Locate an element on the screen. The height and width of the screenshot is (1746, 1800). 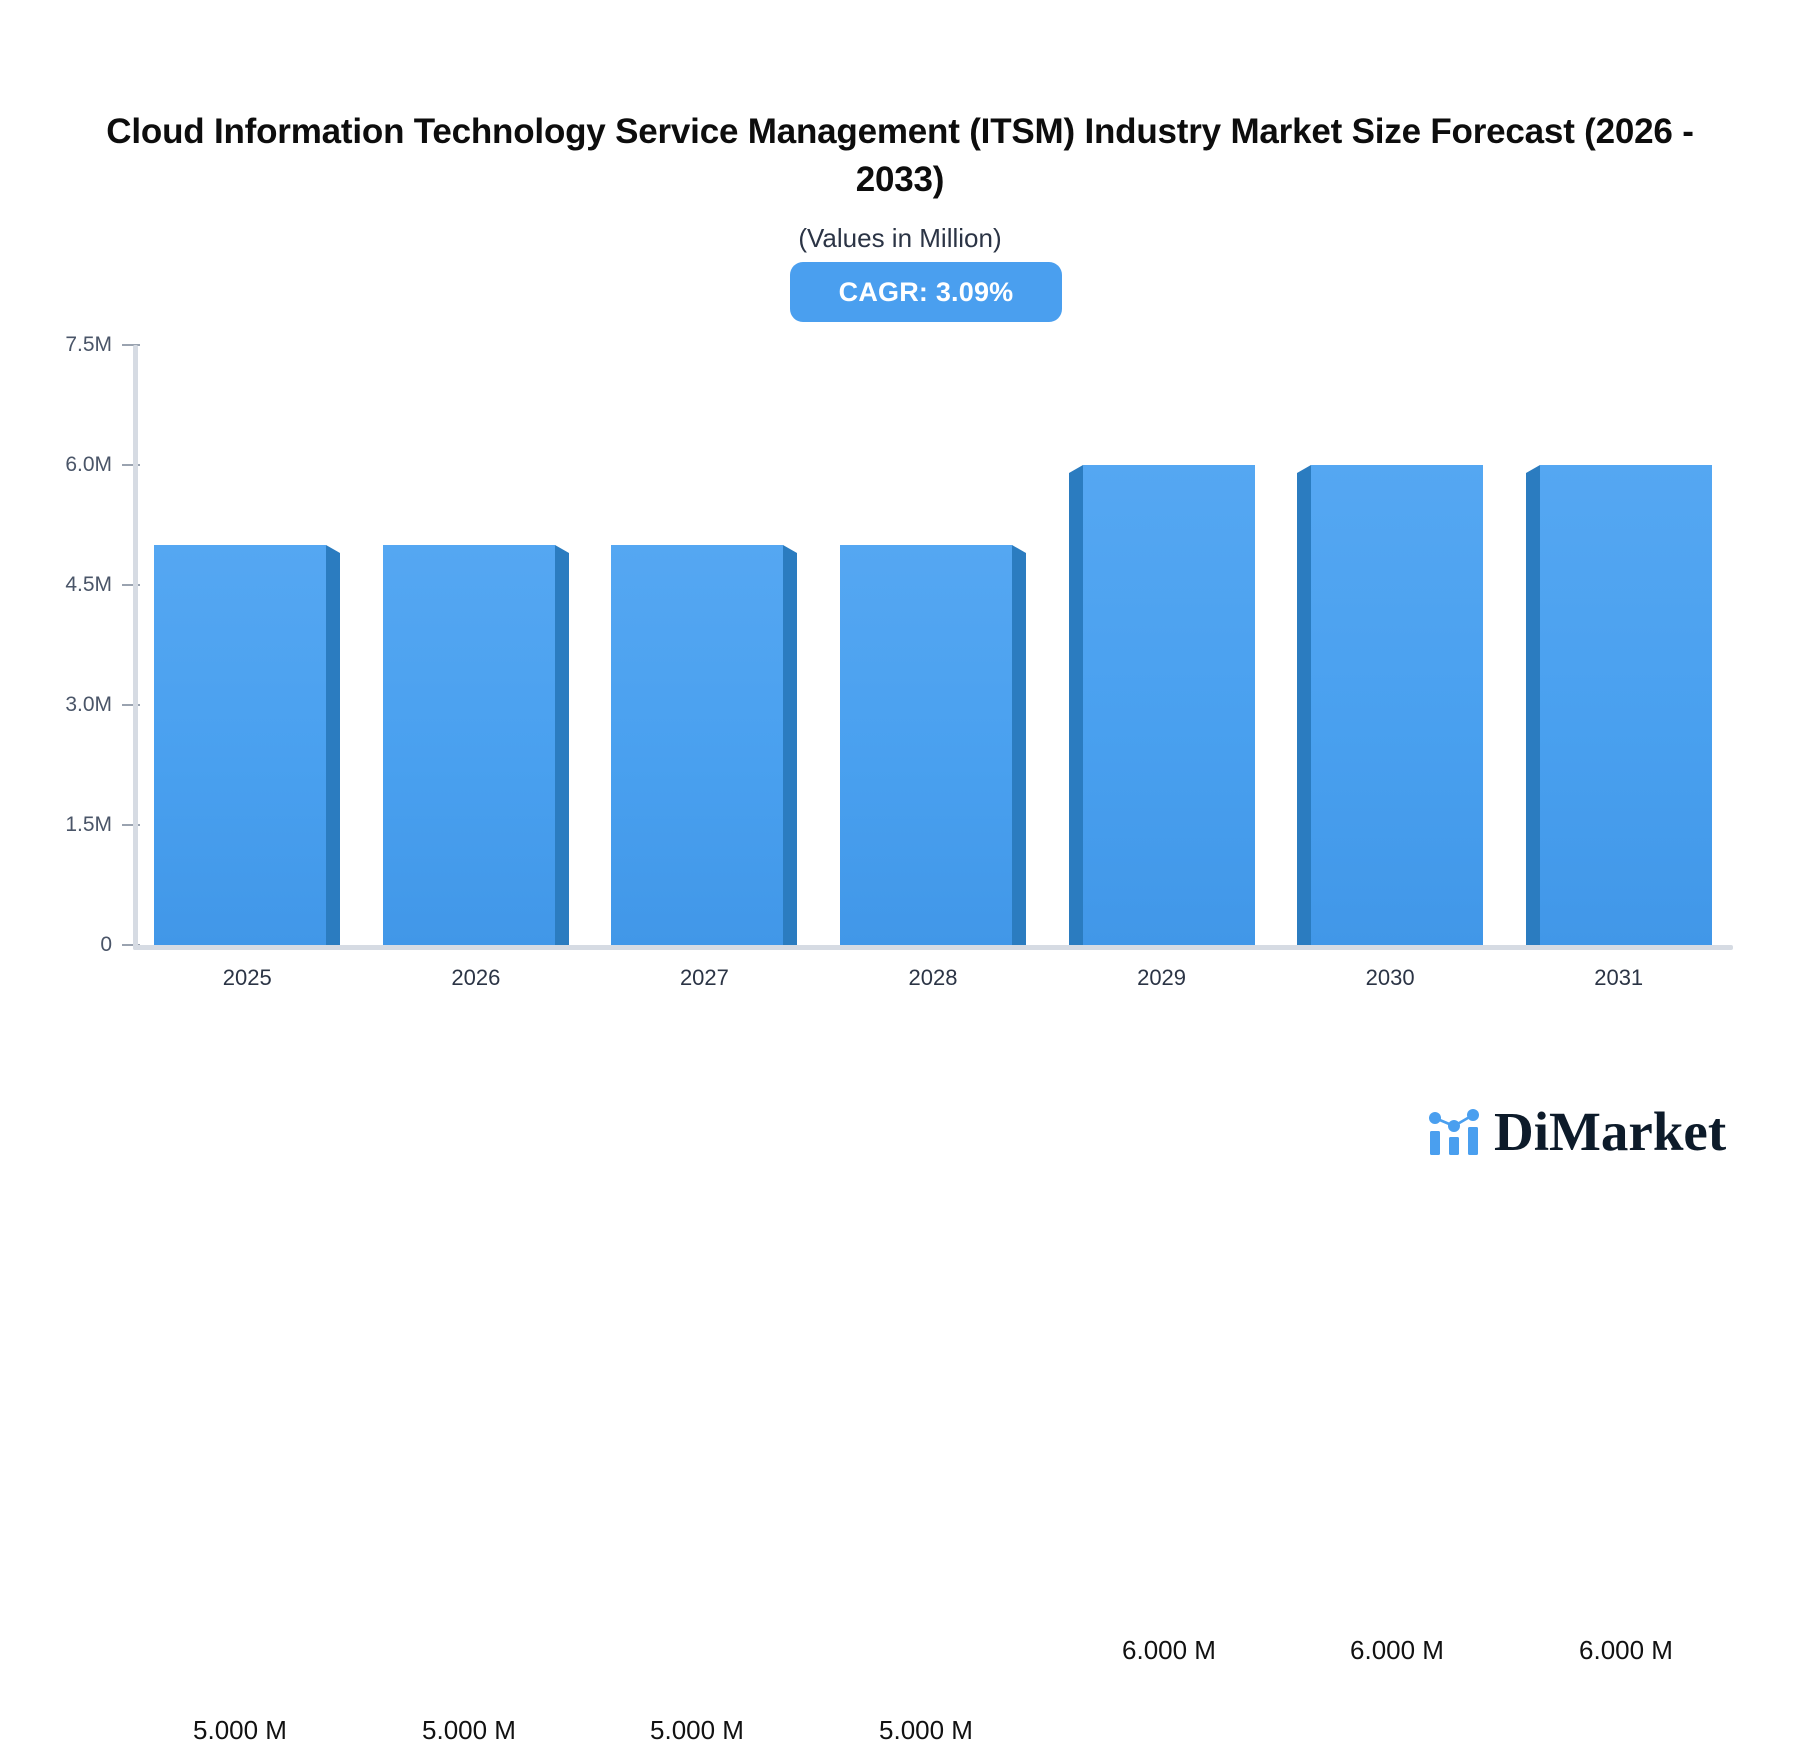
cagr-badge: CAGR: 3.09% is located at coordinates (926, 292).